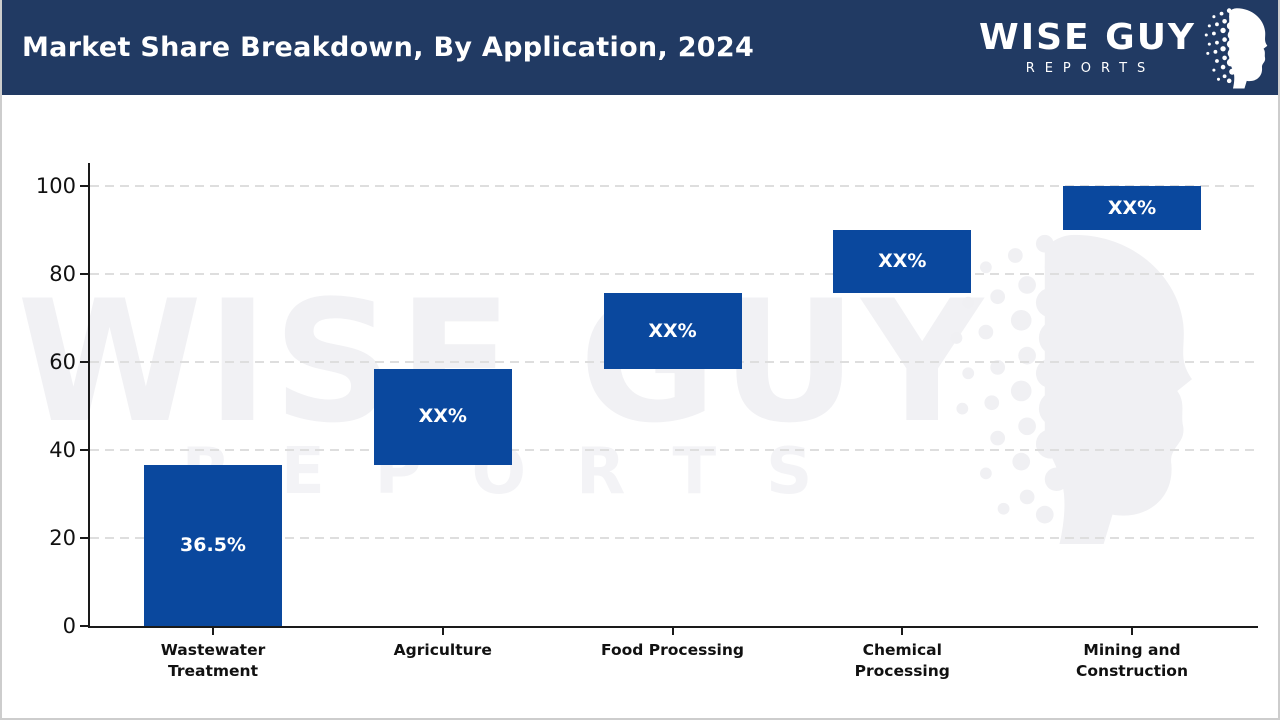 The height and width of the screenshot is (720, 1280). Describe the element at coordinates (1087, 37) in the screenshot. I see `brand-name: WISE GUY` at that location.